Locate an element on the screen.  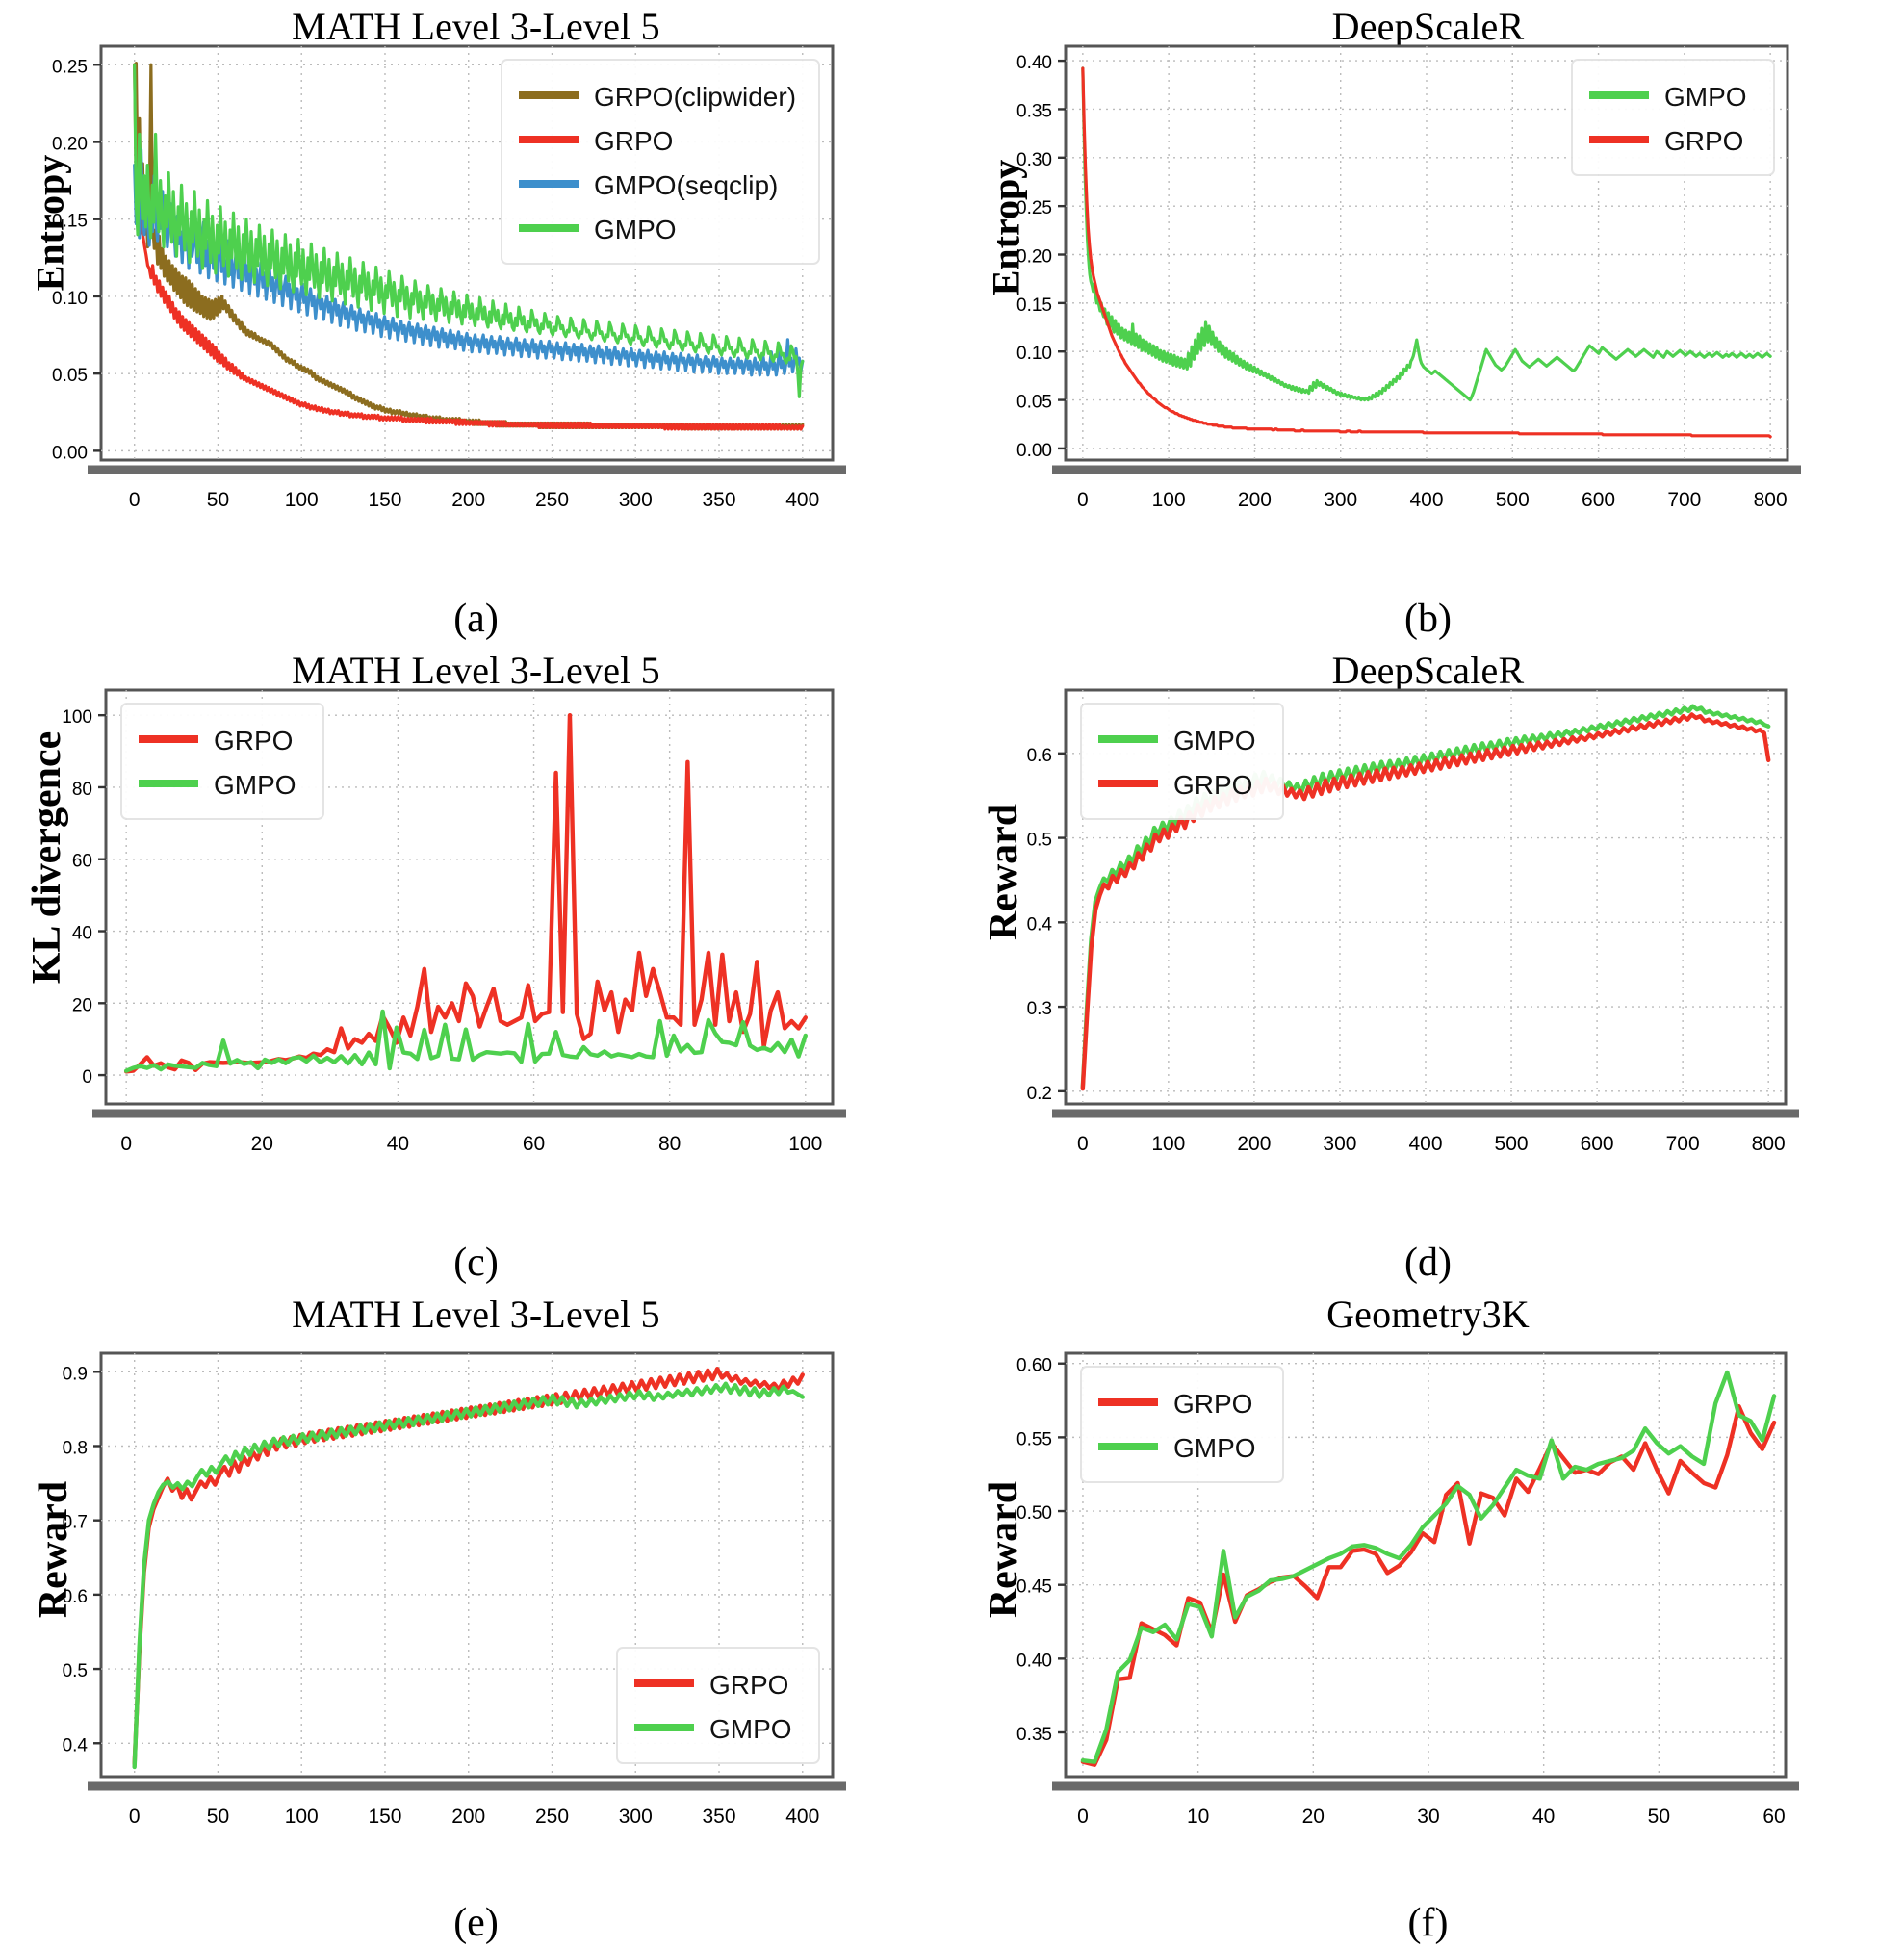
svg-text: 0.3 is located at coordinates (1040, 1009).